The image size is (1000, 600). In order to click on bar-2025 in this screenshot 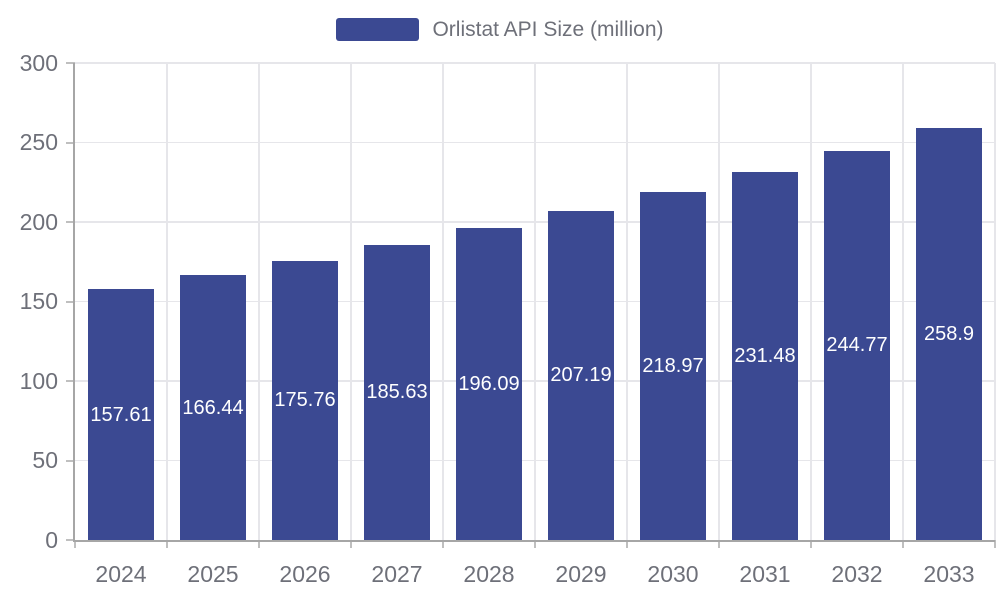, I will do `click(213, 407)`.